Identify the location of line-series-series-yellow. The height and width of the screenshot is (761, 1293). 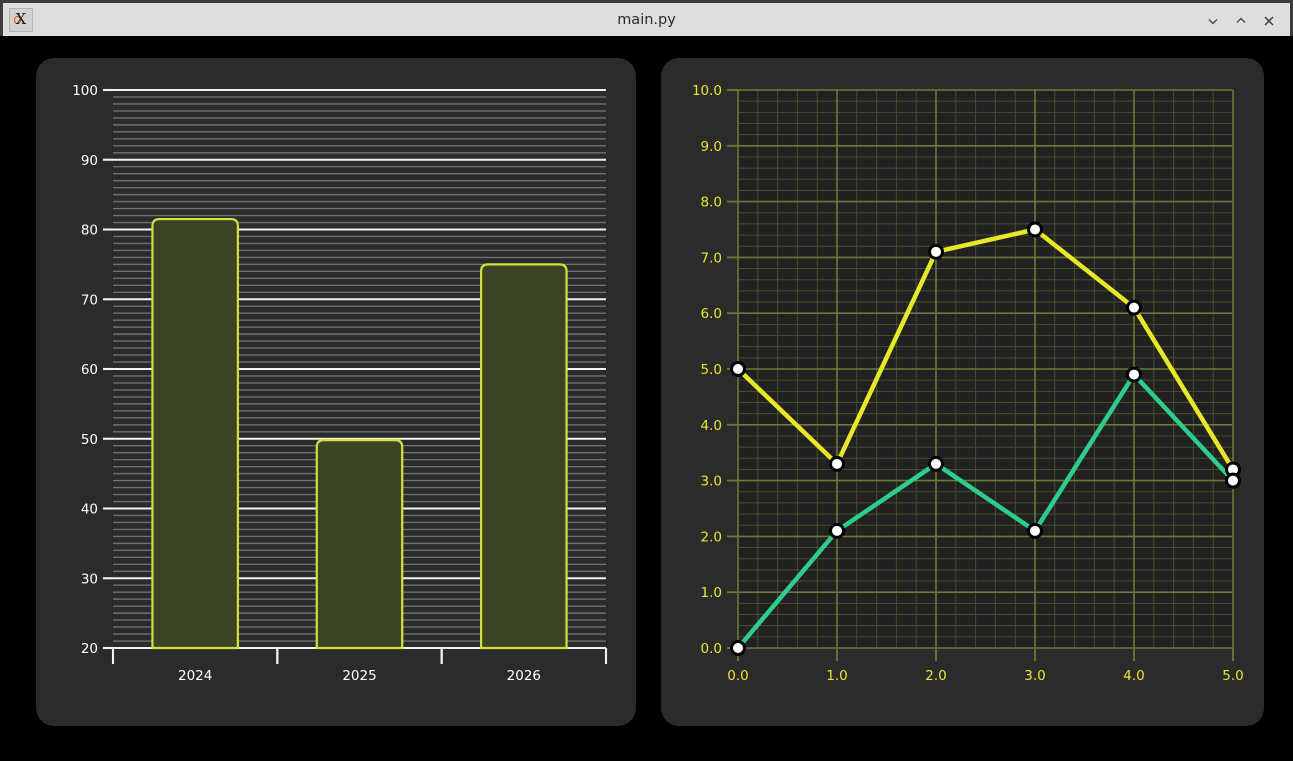
(985, 349).